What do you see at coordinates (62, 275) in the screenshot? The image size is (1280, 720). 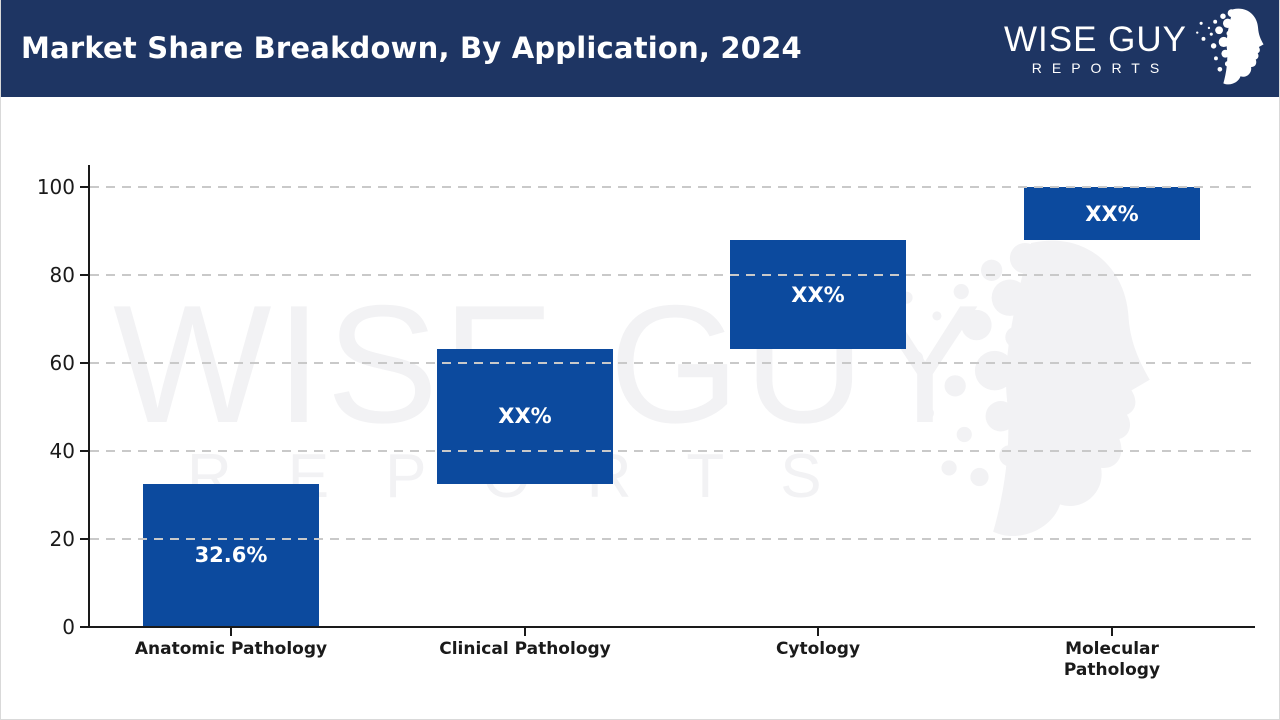 I see `y-tick-label-80: 80` at bounding box center [62, 275].